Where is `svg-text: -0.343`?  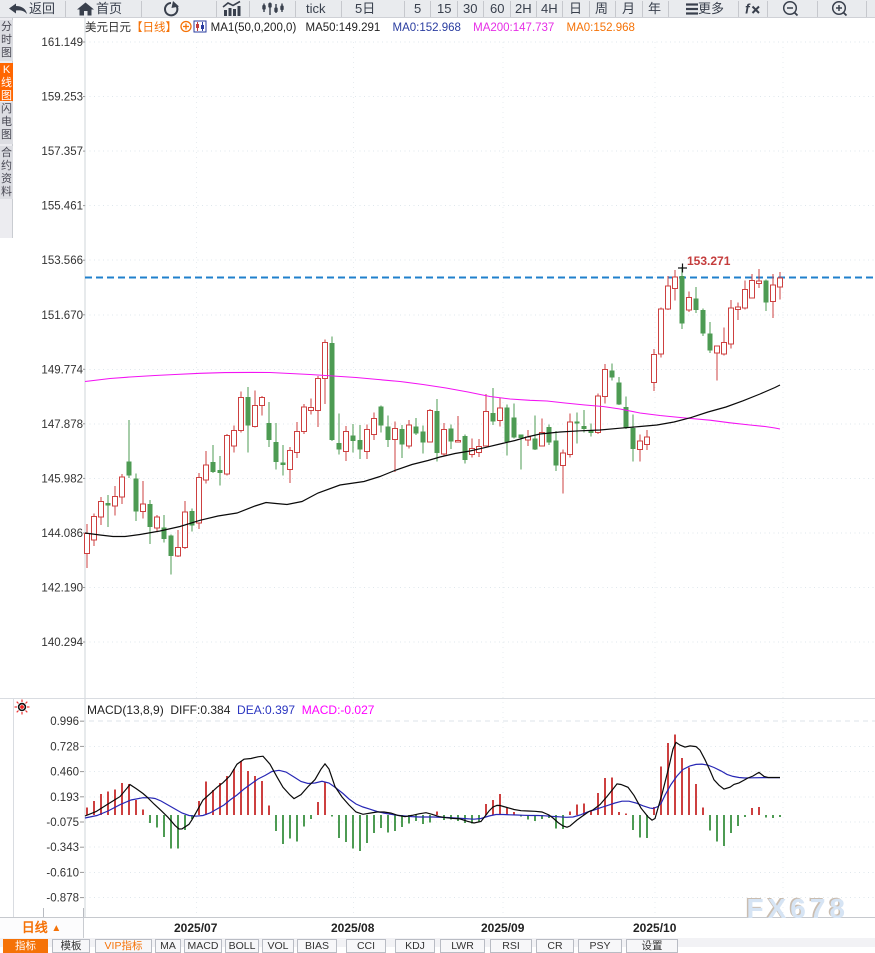 svg-text: -0.343 is located at coordinates (62, 848).